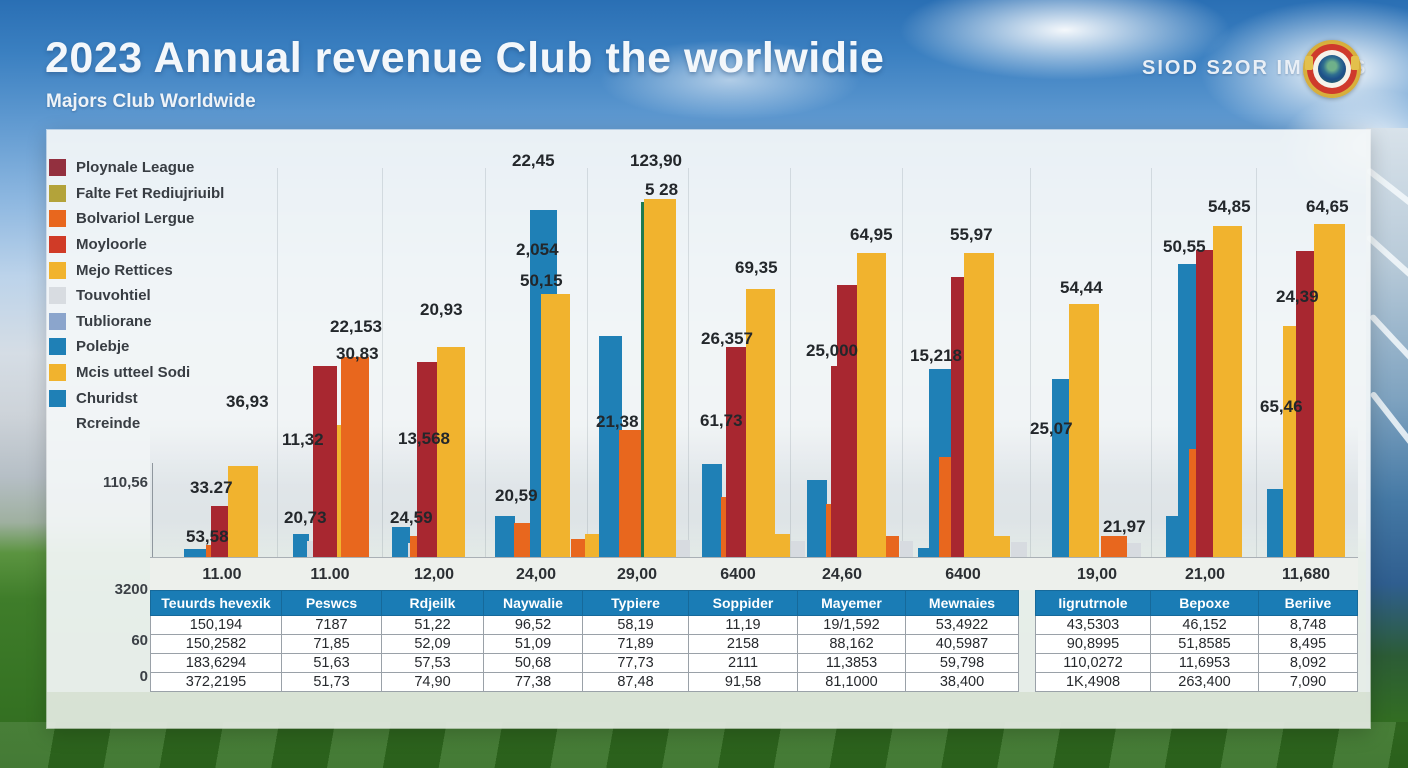  Describe the element at coordinates (143, 676) in the screenshot. I see `y-axis-tick-label: 0` at that location.